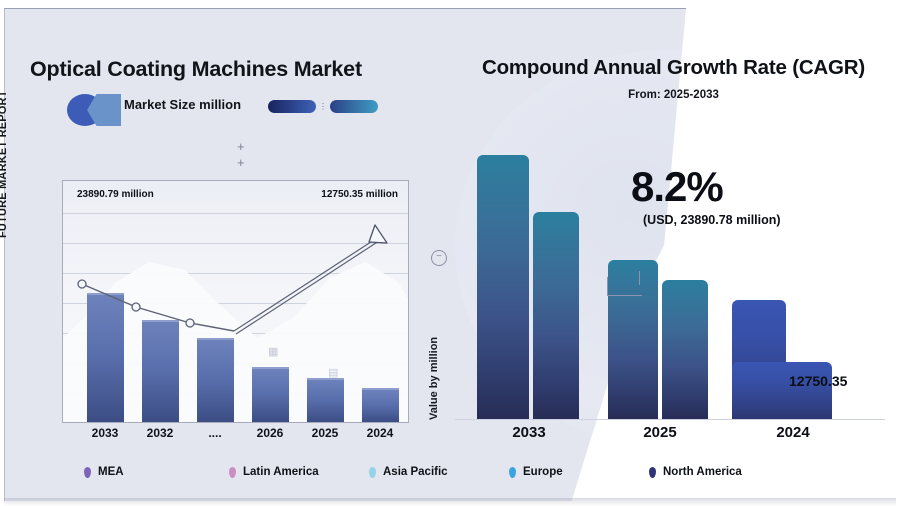 Image resolution: width=900 pixels, height=506 pixels. Describe the element at coordinates (160, 371) in the screenshot. I see `bar-2032` at that location.